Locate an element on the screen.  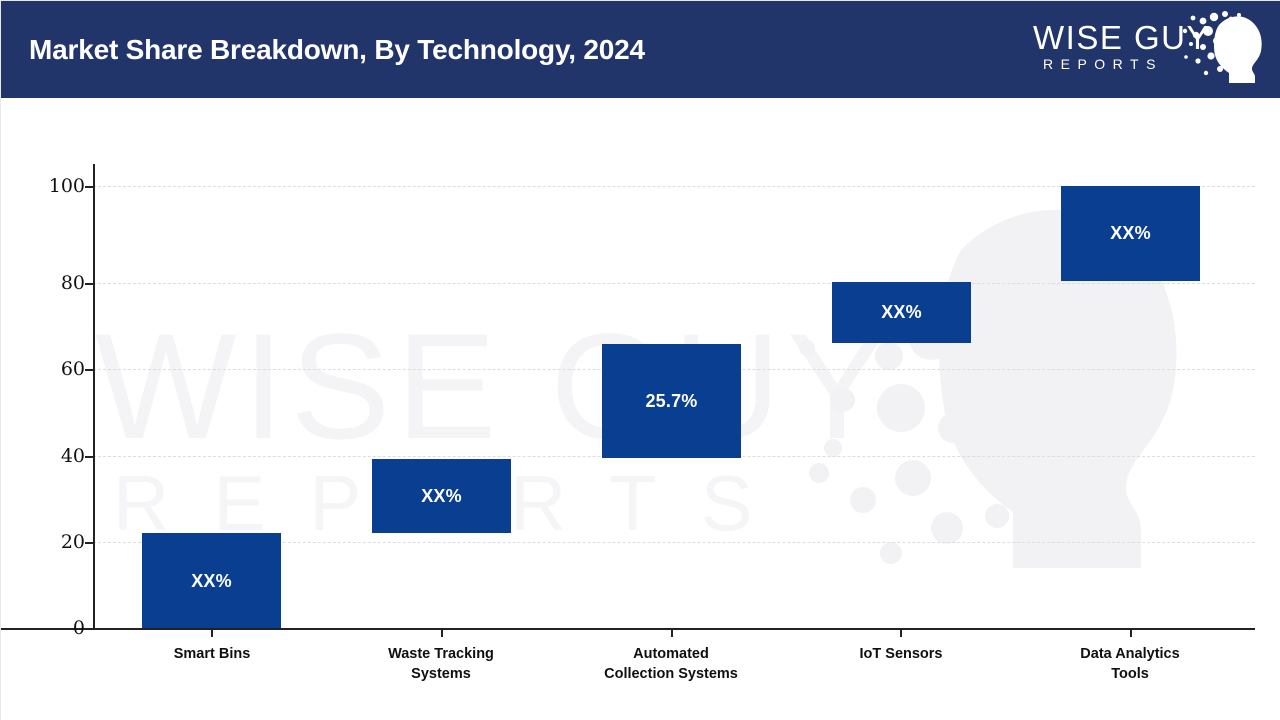
bar-label-smart-bins: XX% is located at coordinates (211, 580).